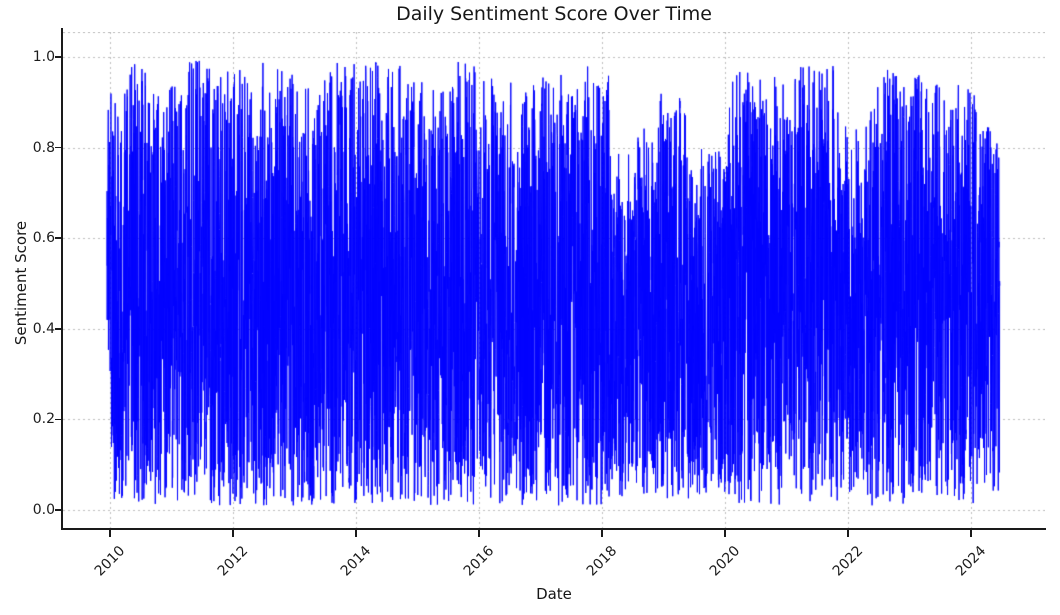 The image size is (1060, 615). What do you see at coordinates (43, 419) in the screenshot?
I see `y-tick-label: 0.2` at bounding box center [43, 419].